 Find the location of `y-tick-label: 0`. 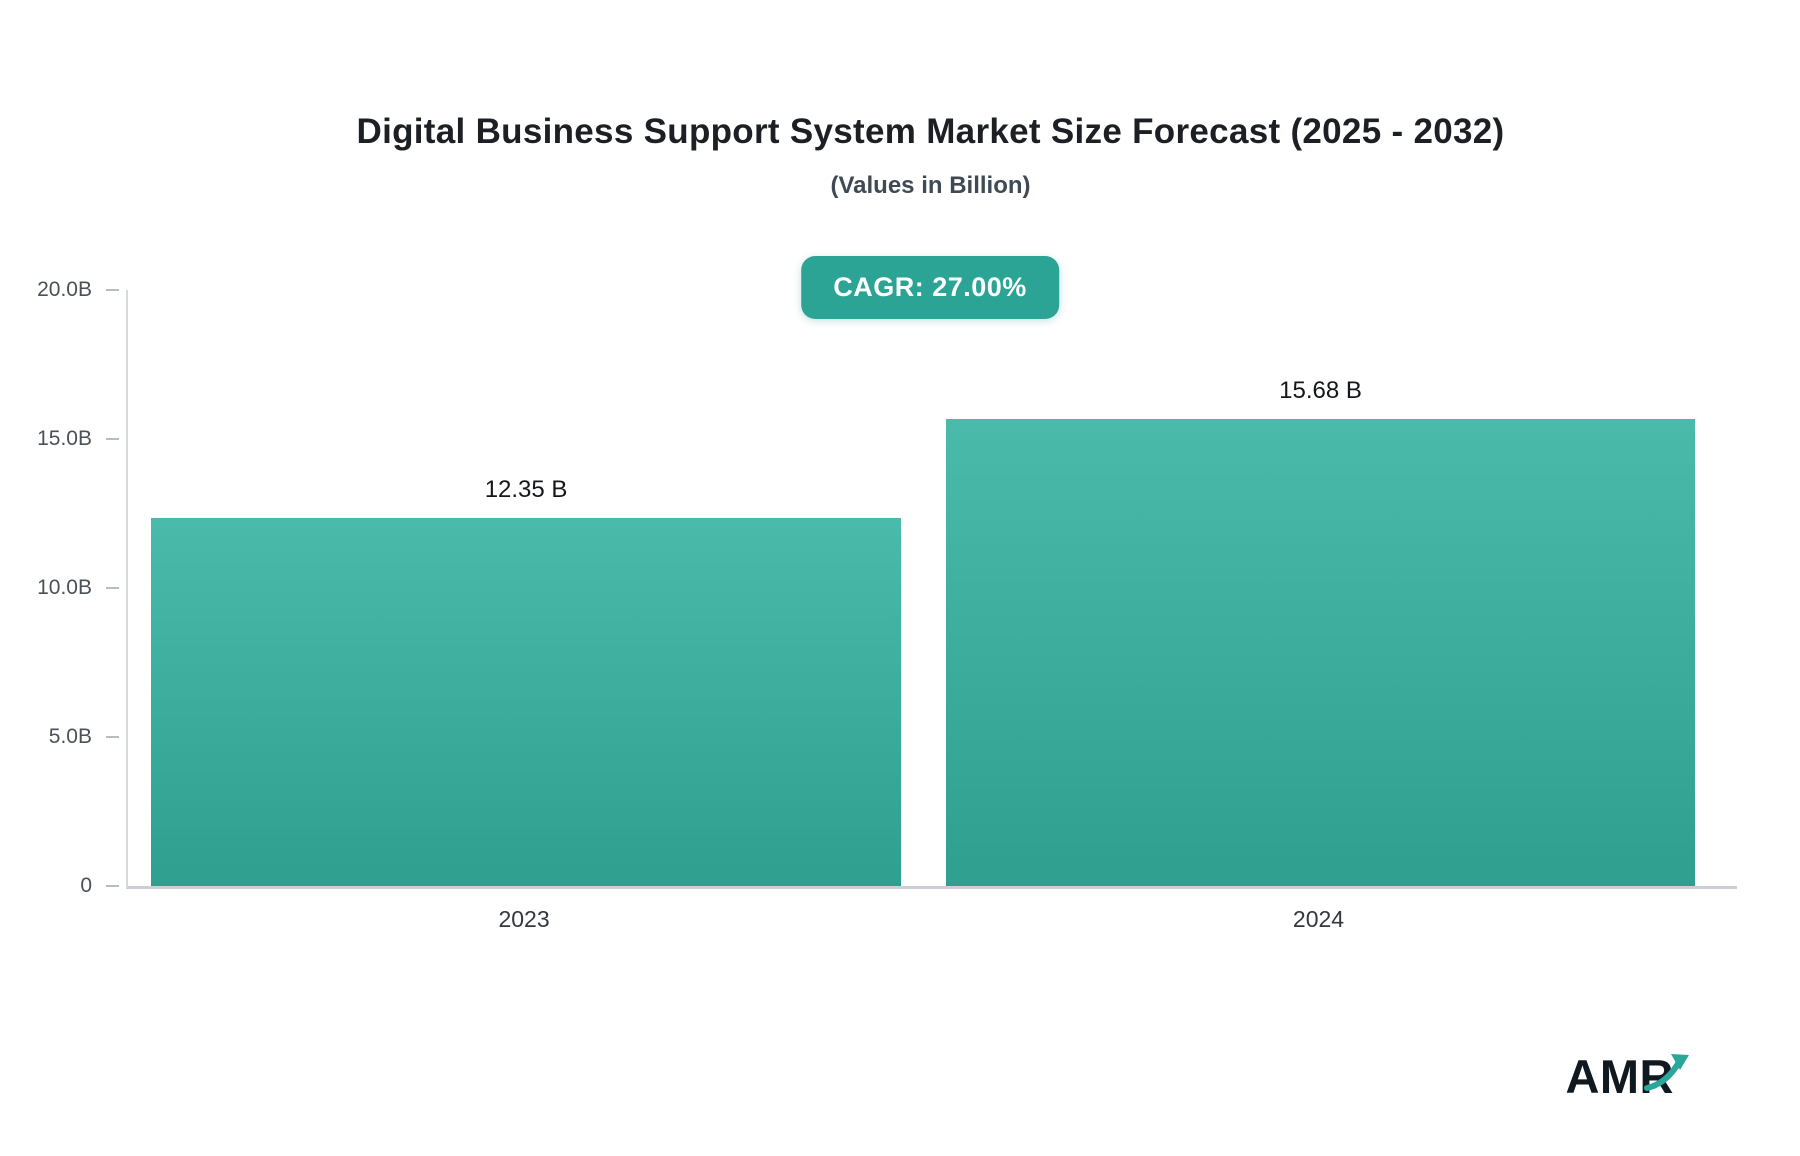

y-tick-label: 0 is located at coordinates (86, 885).